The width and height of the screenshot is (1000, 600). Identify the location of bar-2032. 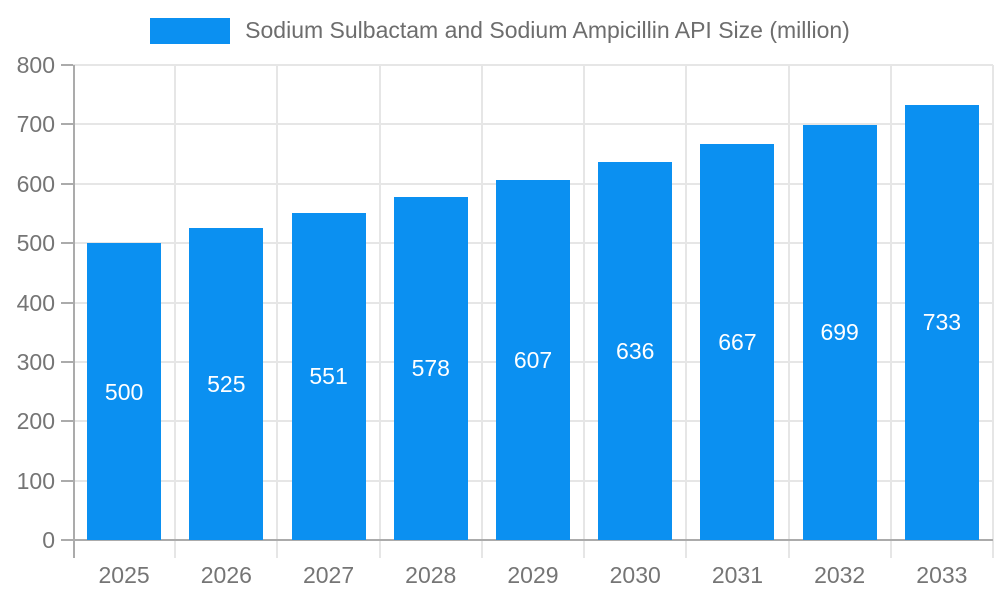
(839, 332).